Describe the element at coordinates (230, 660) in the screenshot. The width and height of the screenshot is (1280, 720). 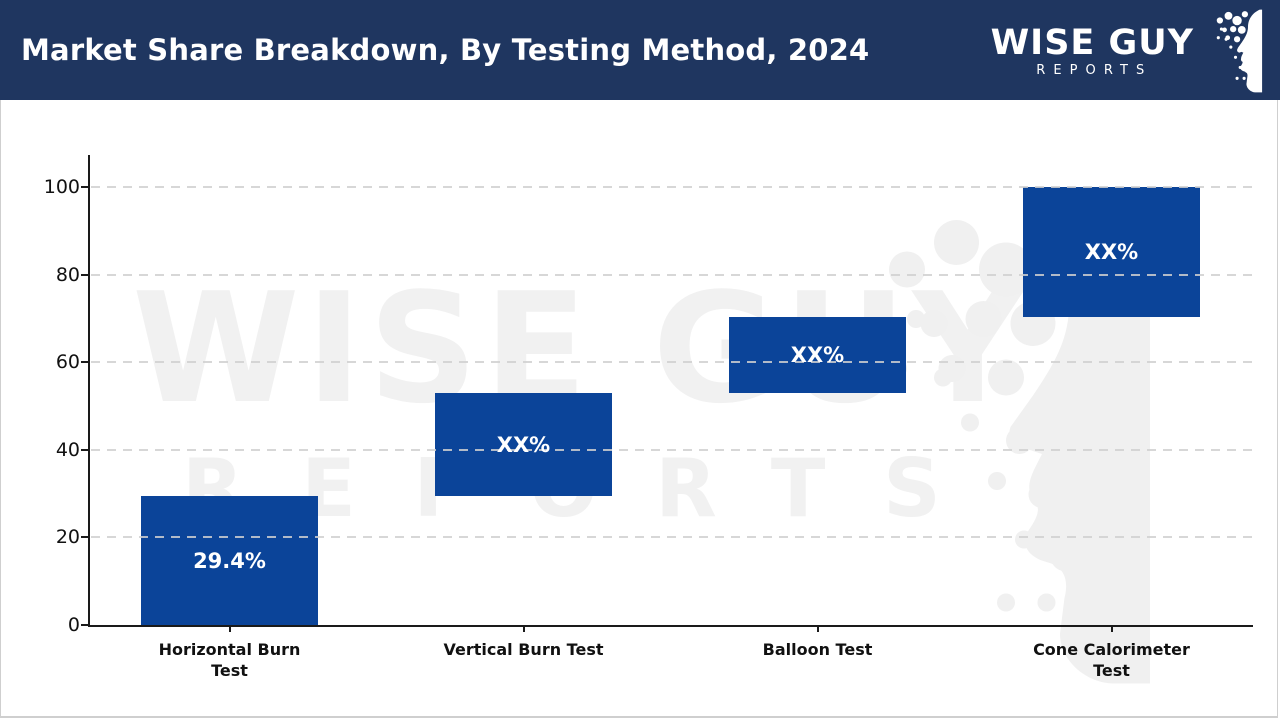
I see `x-category-label-1: Horizontal Burn Test` at that location.